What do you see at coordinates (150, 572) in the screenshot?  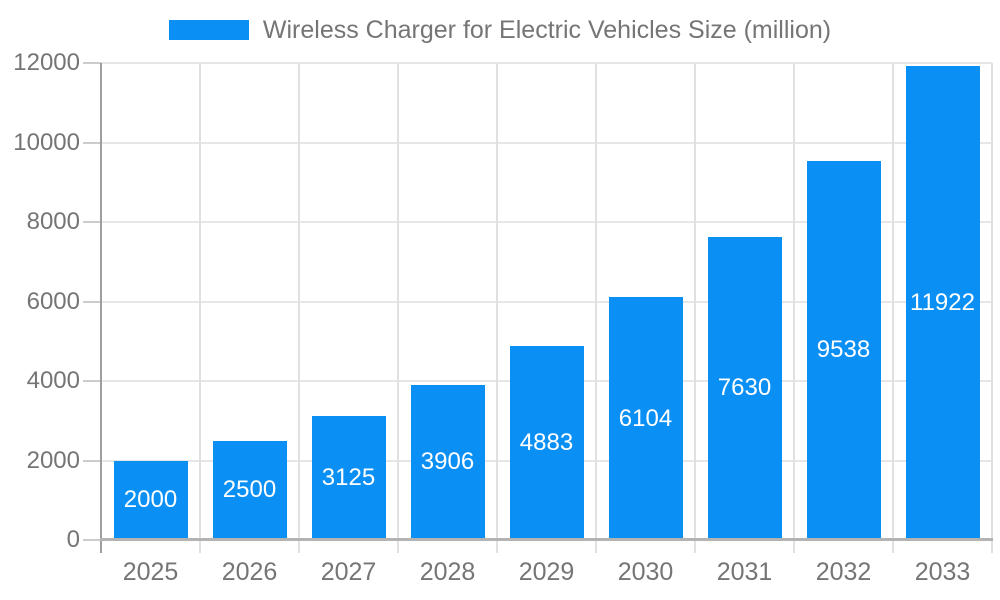 I see `x-axis-label: 2025` at bounding box center [150, 572].